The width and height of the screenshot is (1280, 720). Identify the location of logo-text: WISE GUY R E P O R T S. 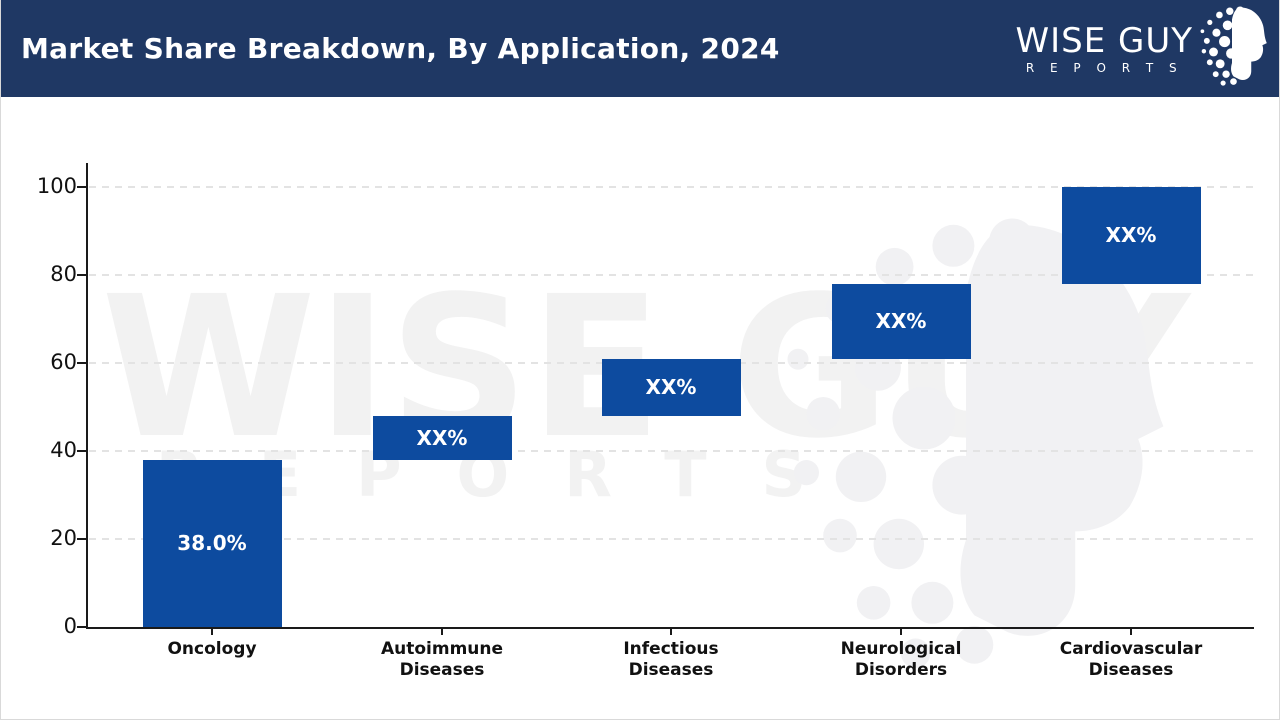
(1104, 49).